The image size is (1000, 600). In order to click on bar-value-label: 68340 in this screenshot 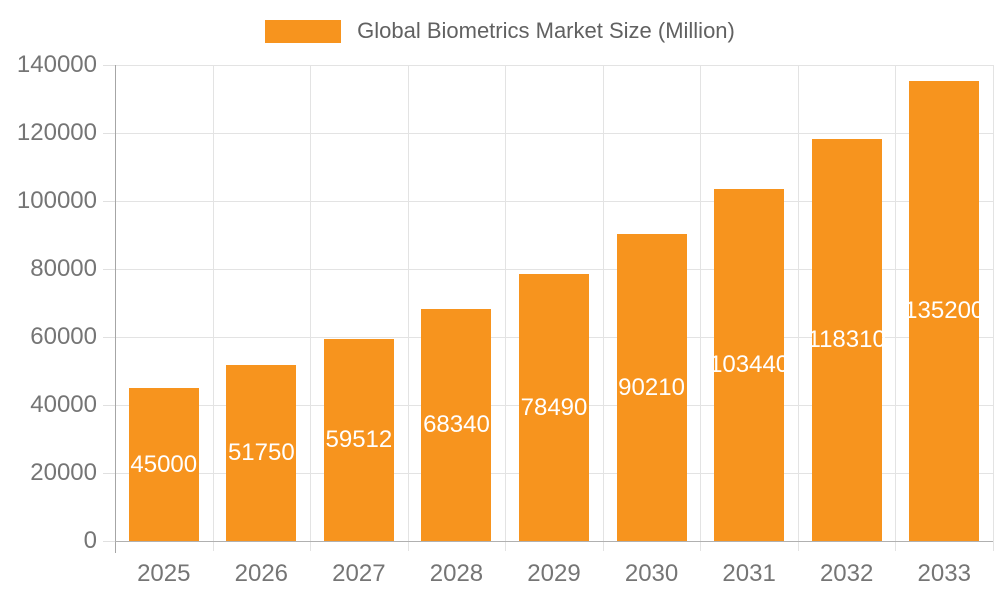, I will do `click(456, 424)`.